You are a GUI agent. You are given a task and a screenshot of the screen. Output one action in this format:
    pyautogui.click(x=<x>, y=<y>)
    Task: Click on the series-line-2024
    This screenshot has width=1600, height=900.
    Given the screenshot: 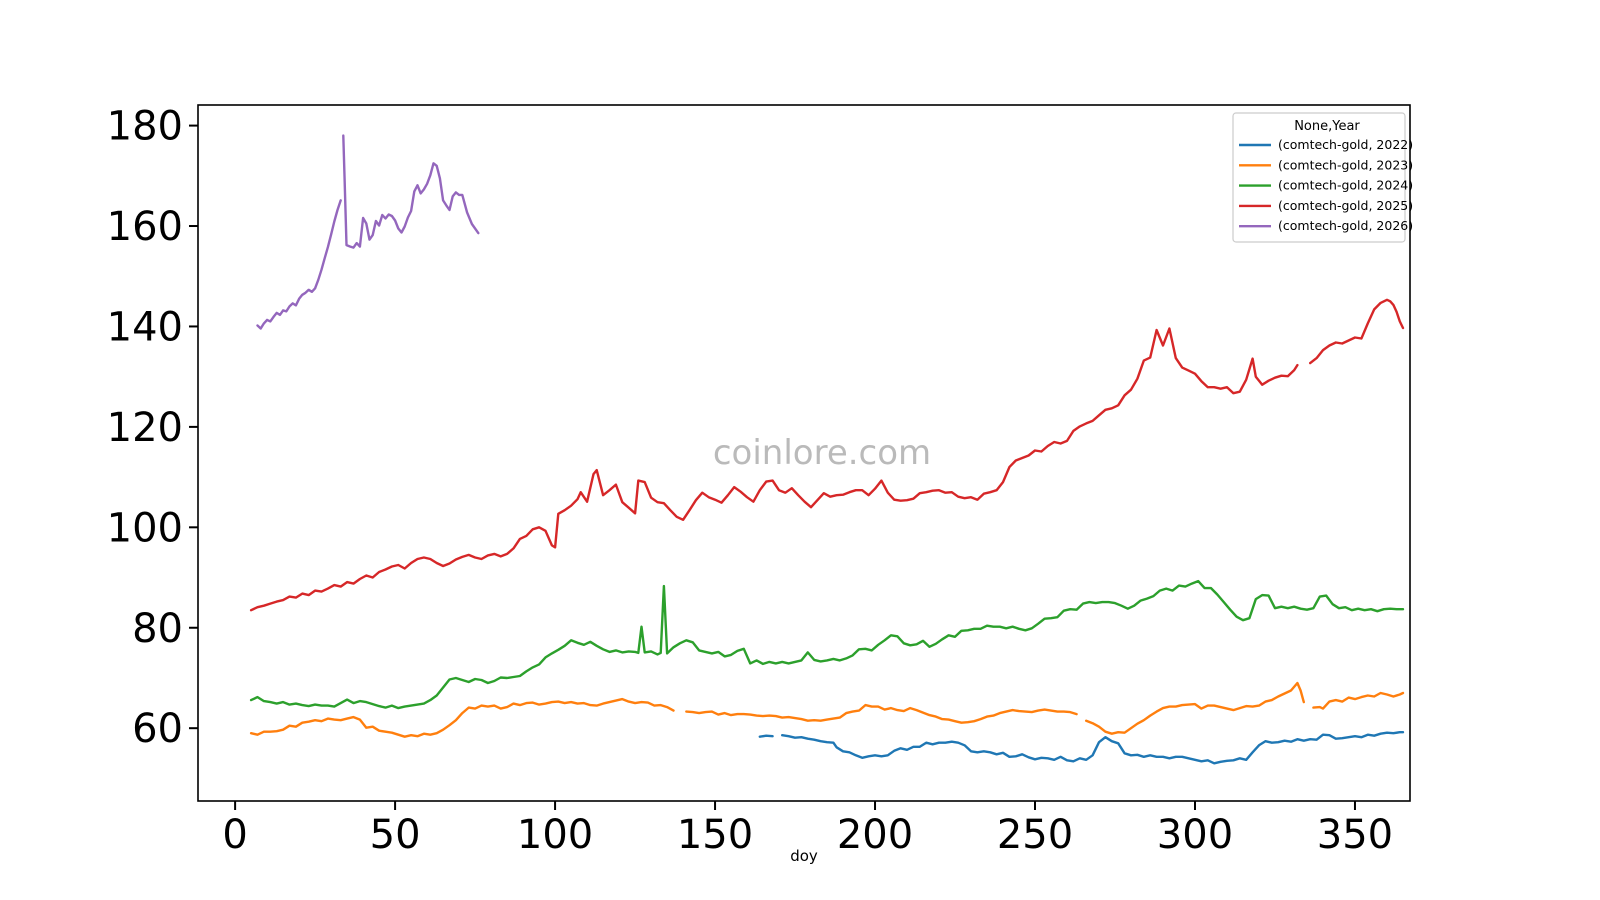 What is the action you would take?
    pyautogui.click(x=827, y=644)
    